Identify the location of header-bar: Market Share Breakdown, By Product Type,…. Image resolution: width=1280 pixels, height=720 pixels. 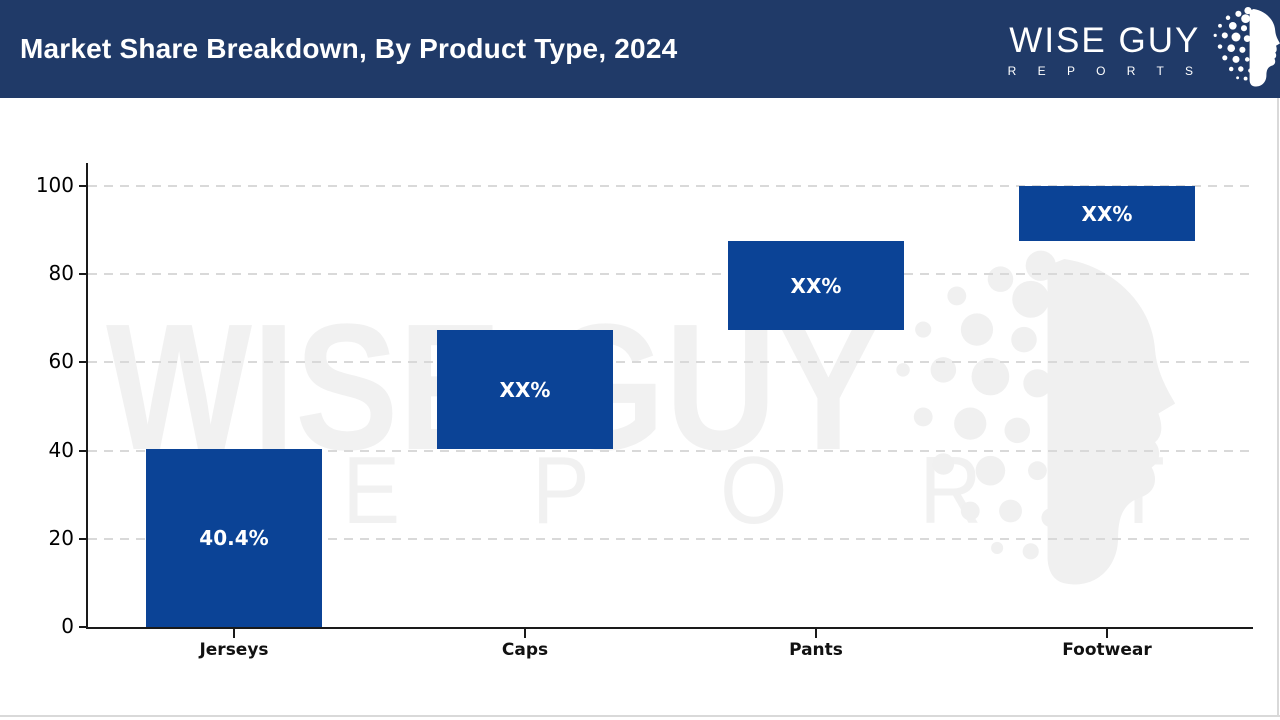
(640, 49).